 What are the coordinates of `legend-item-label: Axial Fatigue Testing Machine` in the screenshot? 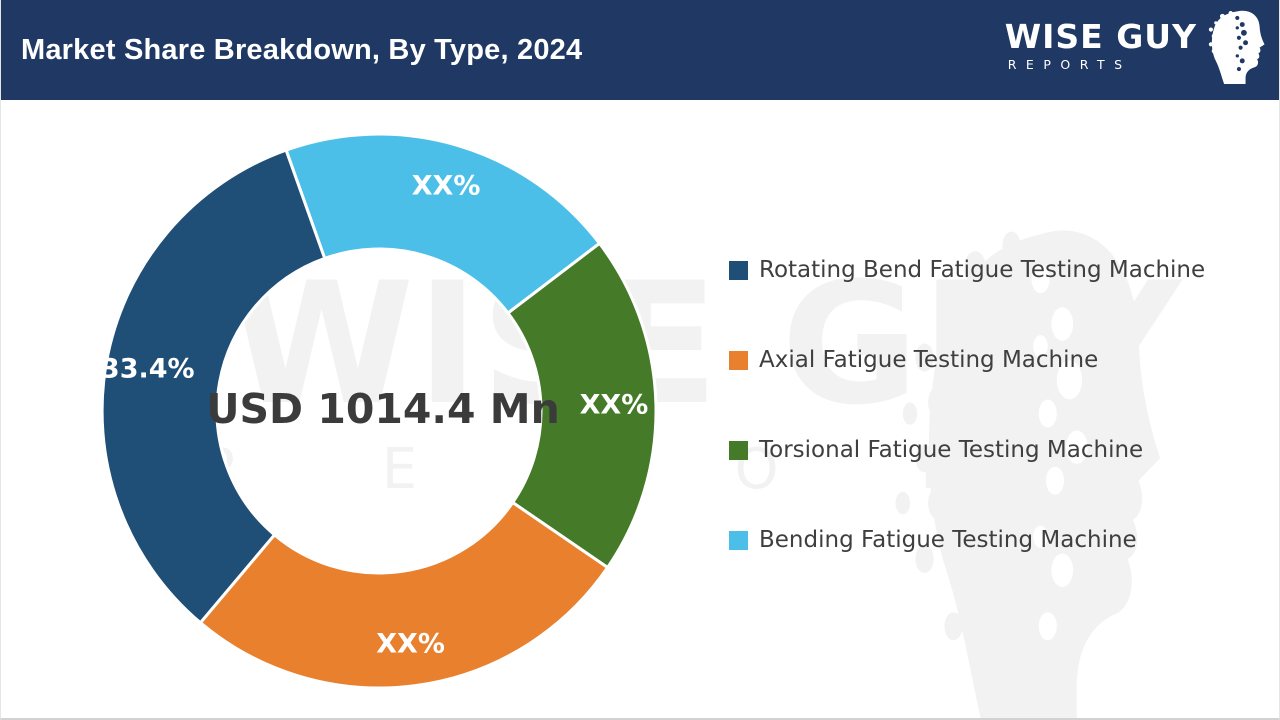 It's located at (929, 359).